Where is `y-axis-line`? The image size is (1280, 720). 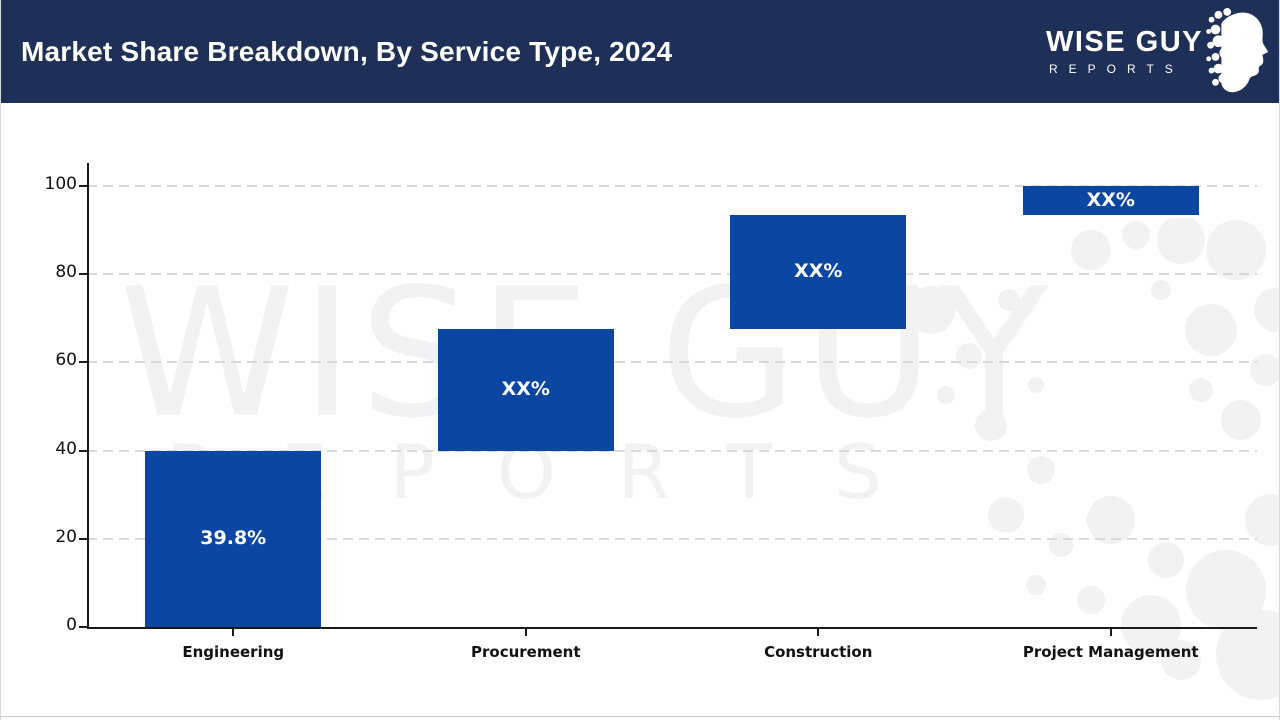
y-axis-line is located at coordinates (88, 396).